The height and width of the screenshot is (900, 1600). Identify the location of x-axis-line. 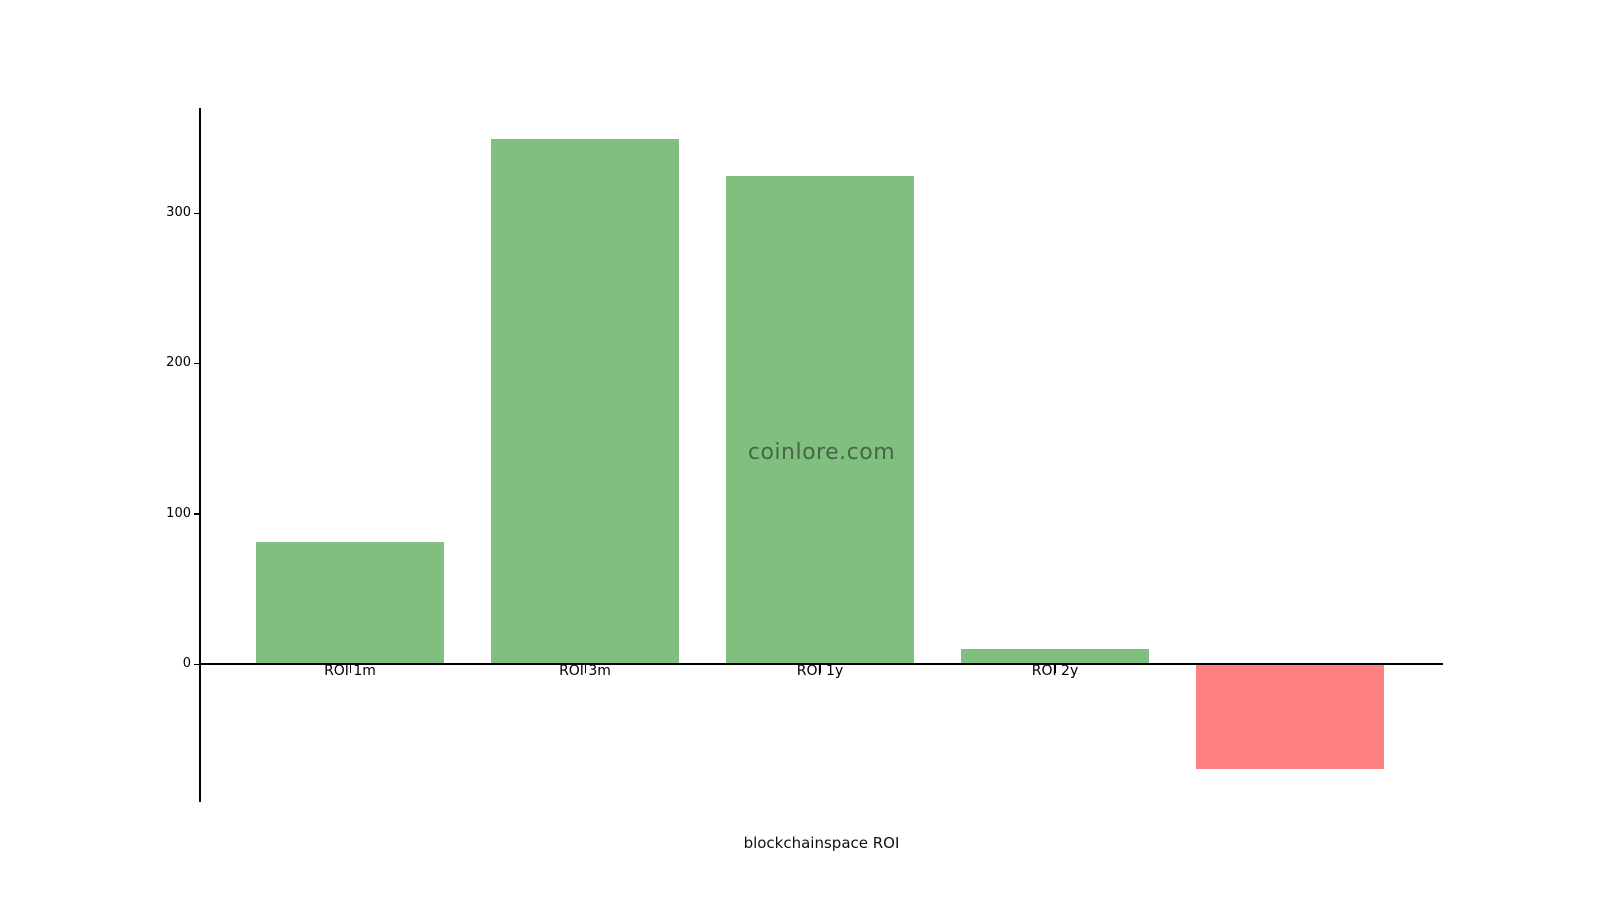
(821, 664).